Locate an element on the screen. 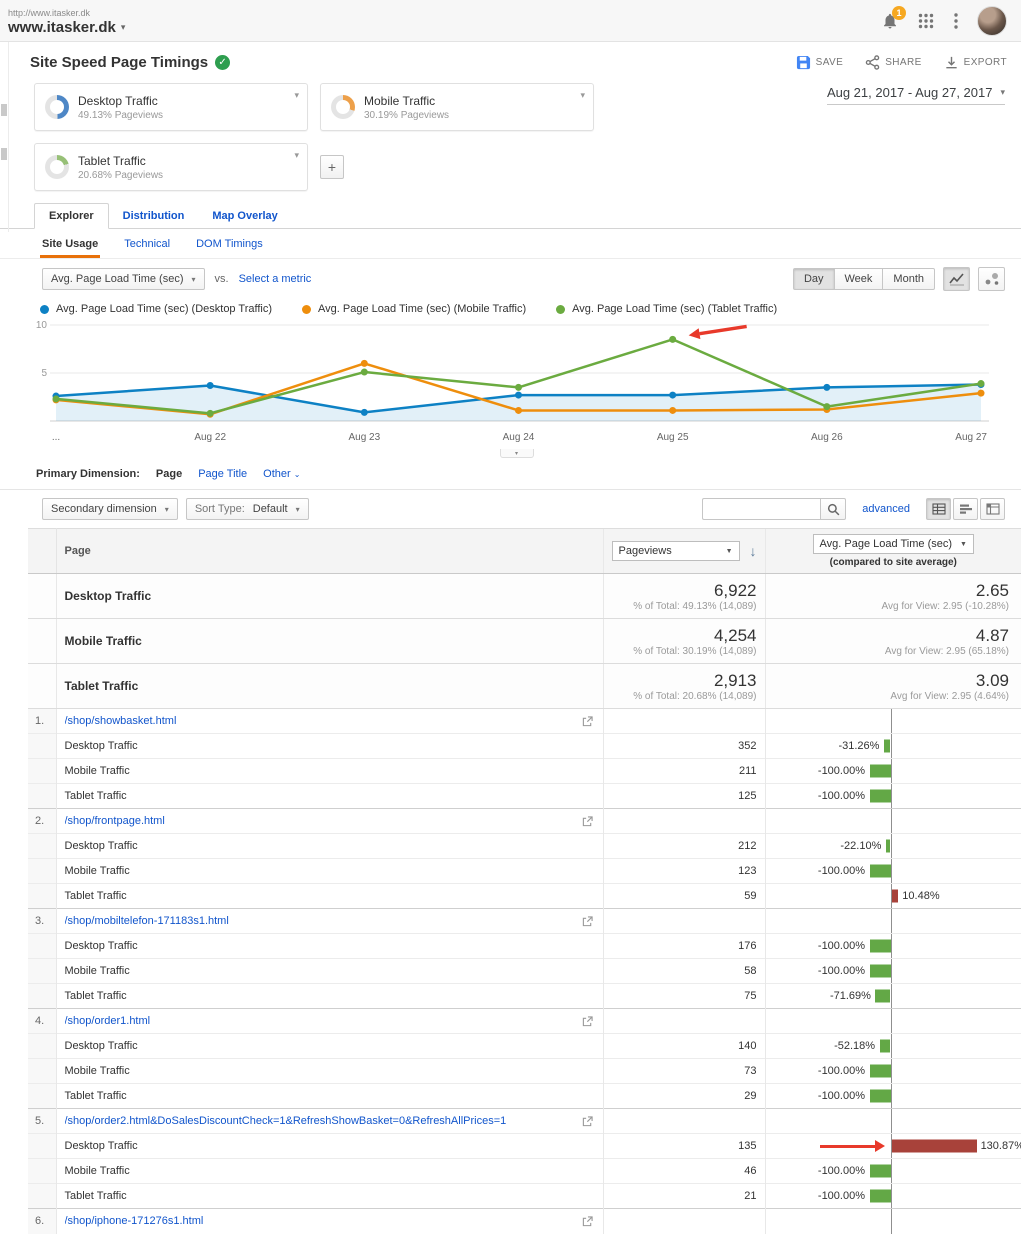  metric-select: Avg. Page Load Time (sec) ▾ is located at coordinates (123, 279).